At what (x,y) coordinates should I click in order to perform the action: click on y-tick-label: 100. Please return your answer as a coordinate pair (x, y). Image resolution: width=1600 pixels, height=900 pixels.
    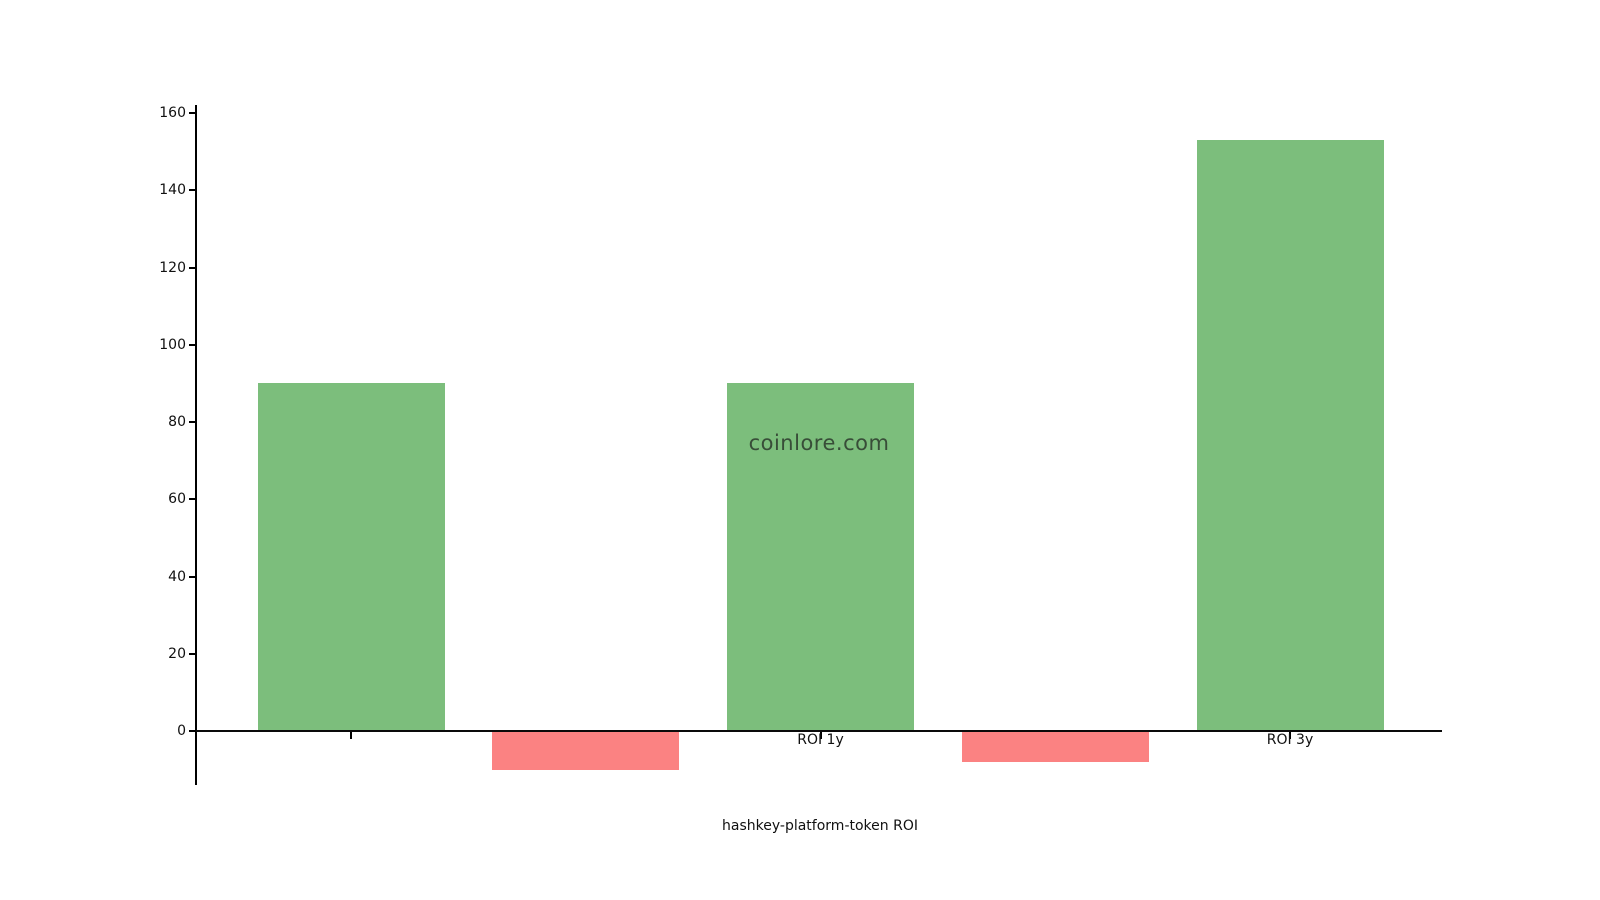
    Looking at the image, I should click on (172, 344).